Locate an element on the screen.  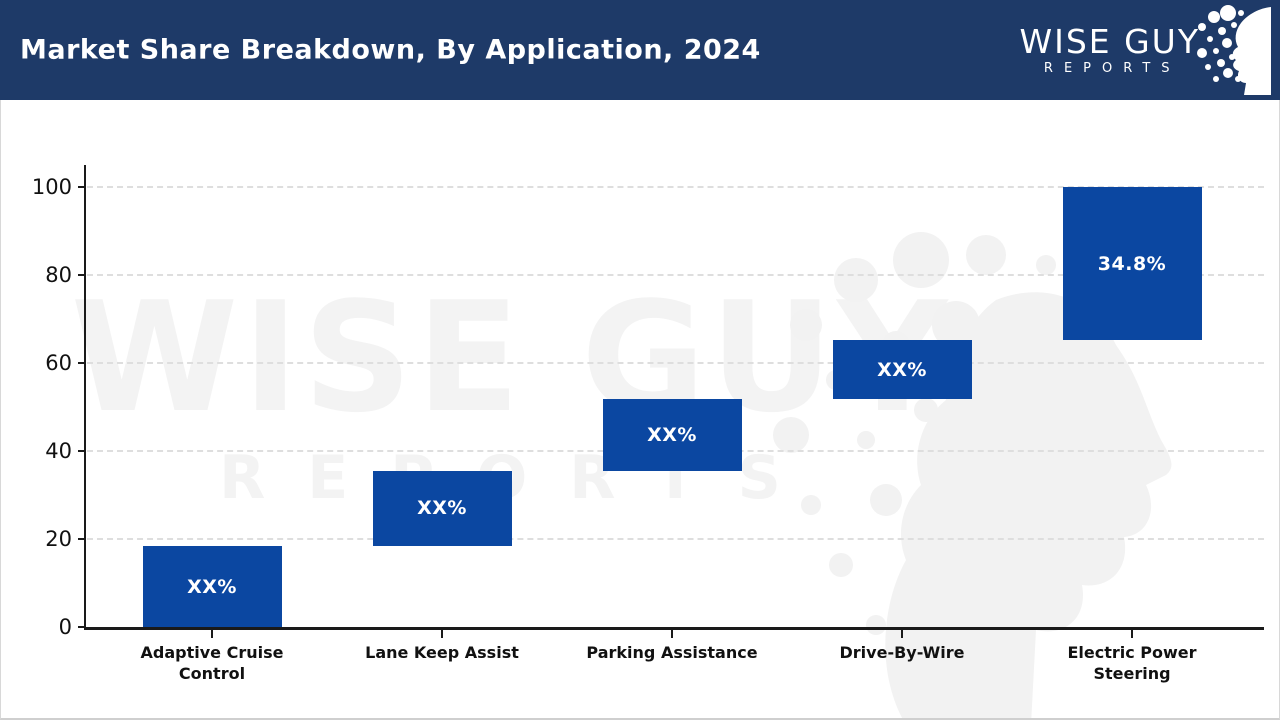
logo-text: WISE GUY REPORTS is located at coordinates (1109, 50).